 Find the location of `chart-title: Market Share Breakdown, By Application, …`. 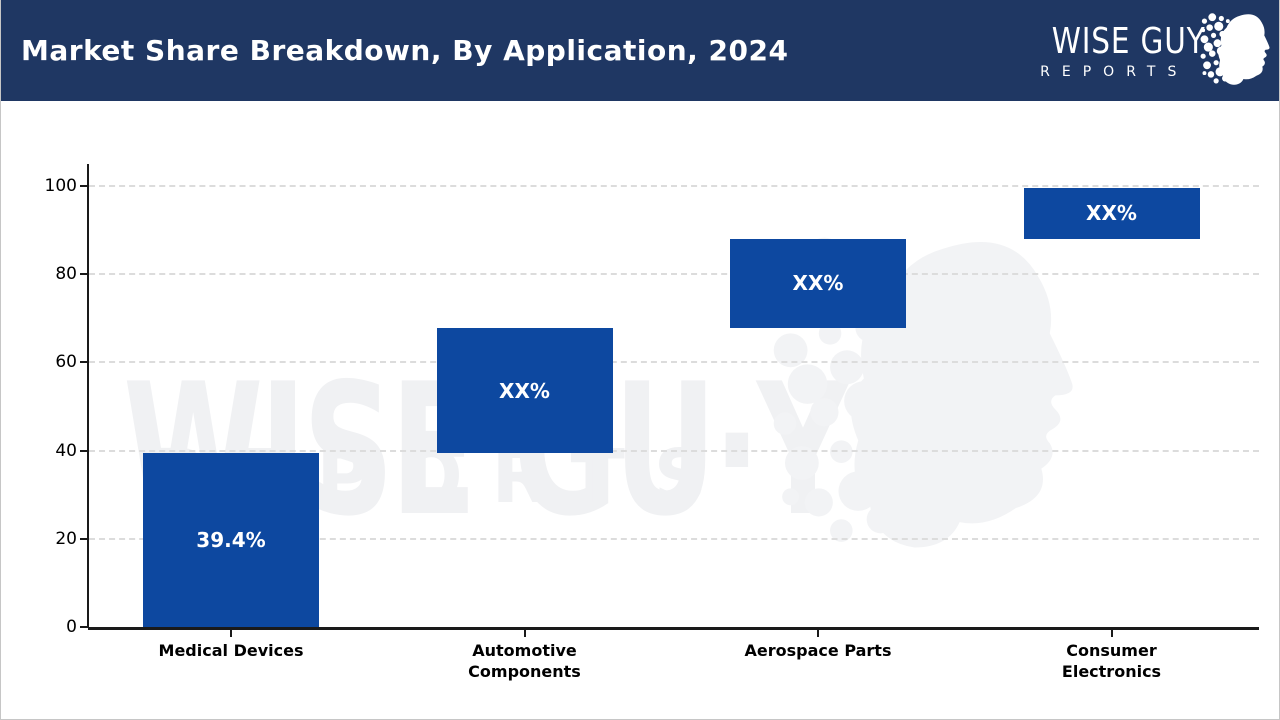

chart-title: Market Share Breakdown, By Application, … is located at coordinates (405, 50).